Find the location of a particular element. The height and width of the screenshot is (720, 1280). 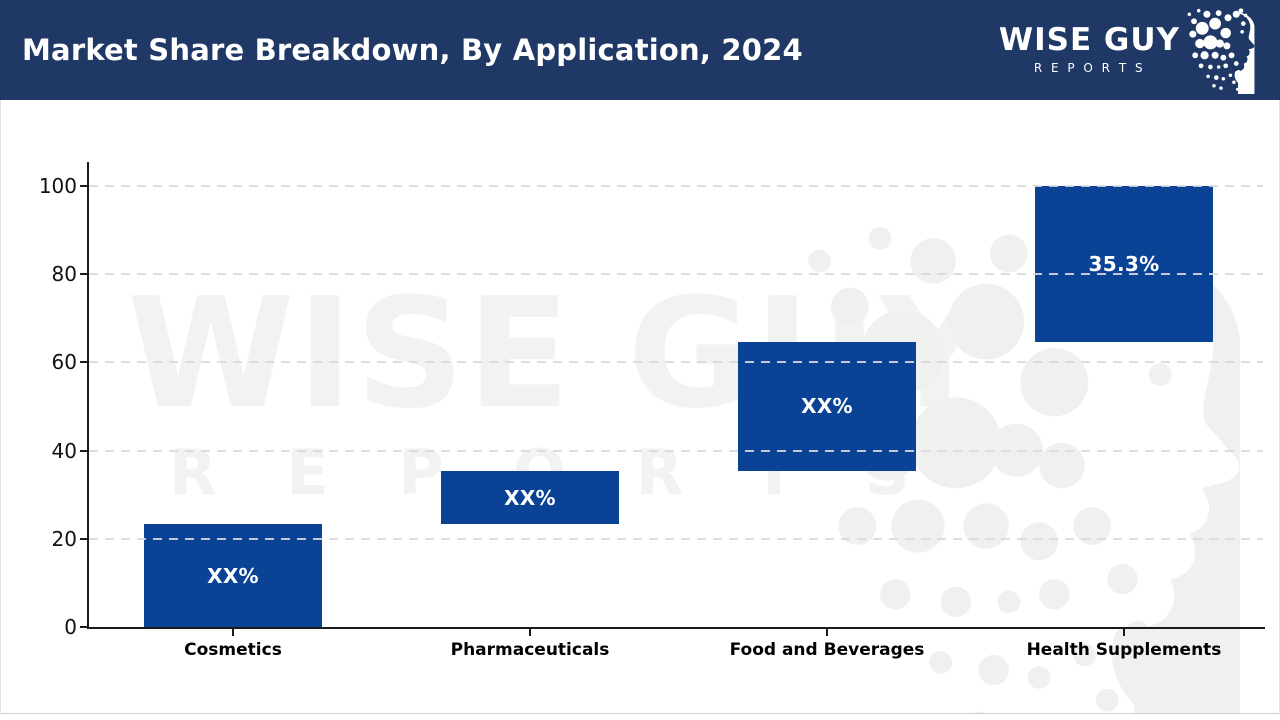

wiseguy-face-icon is located at coordinates (1221, 50).